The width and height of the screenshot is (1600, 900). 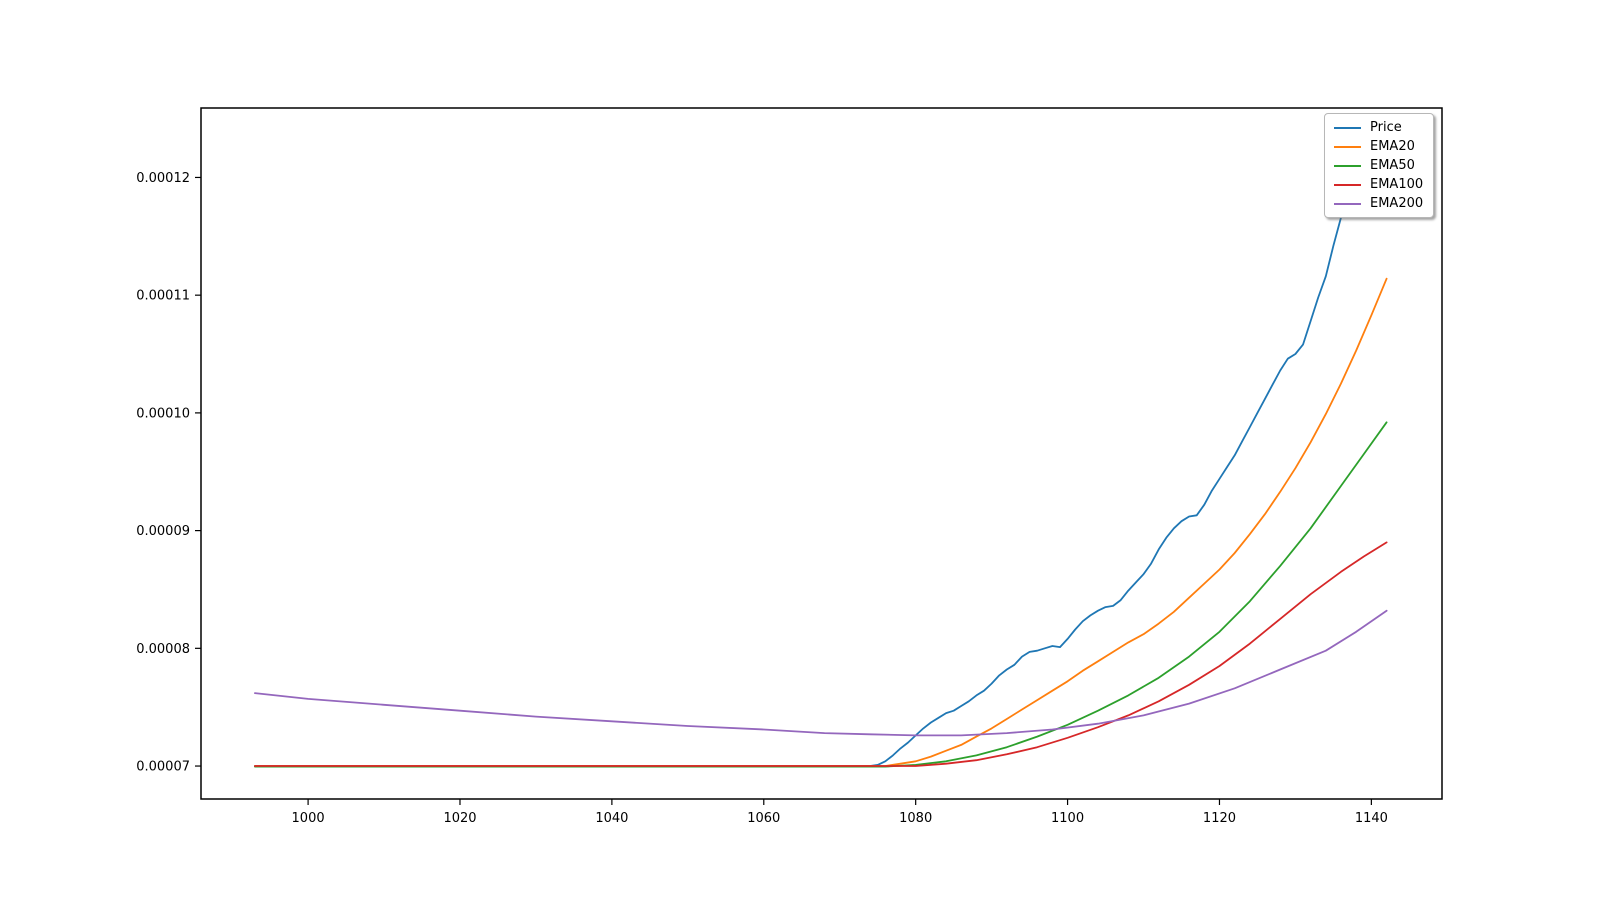 I want to click on legend-item-ema20: EMA20, so click(x=1379, y=146).